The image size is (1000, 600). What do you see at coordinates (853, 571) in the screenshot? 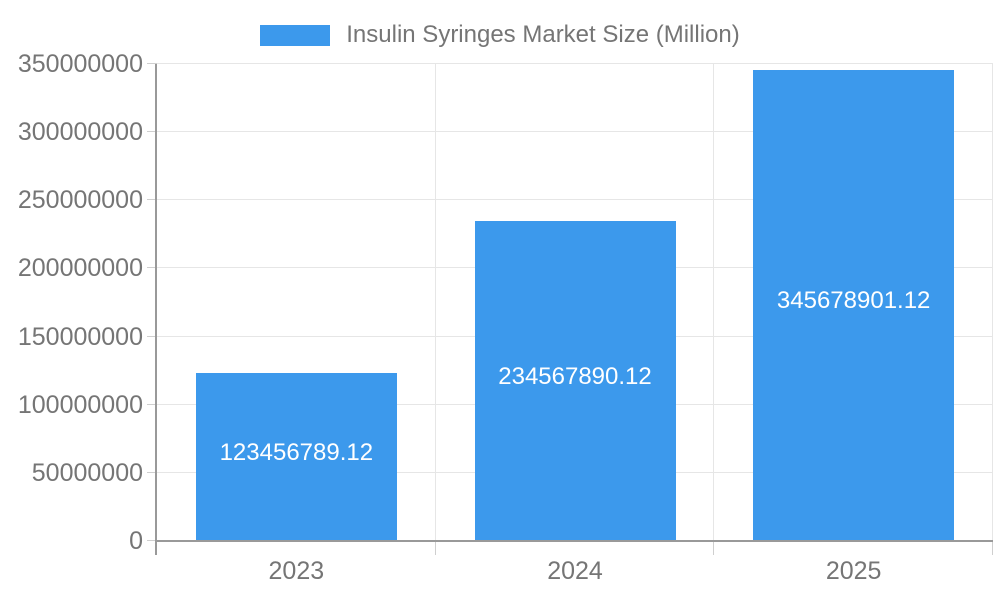
I see `x-axis-tick-label: 2025` at bounding box center [853, 571].